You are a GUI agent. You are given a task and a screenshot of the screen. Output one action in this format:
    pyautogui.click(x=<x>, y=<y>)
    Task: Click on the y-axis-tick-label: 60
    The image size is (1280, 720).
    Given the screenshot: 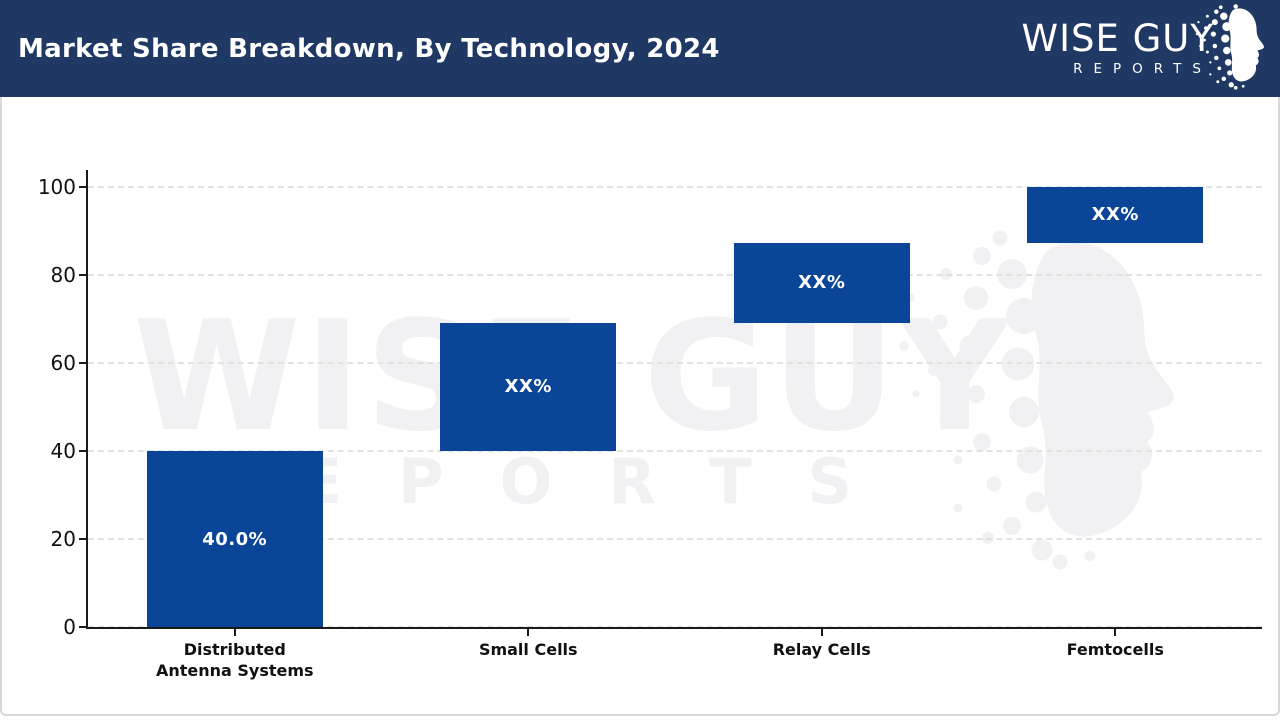 What is the action you would take?
    pyautogui.click(x=63, y=363)
    